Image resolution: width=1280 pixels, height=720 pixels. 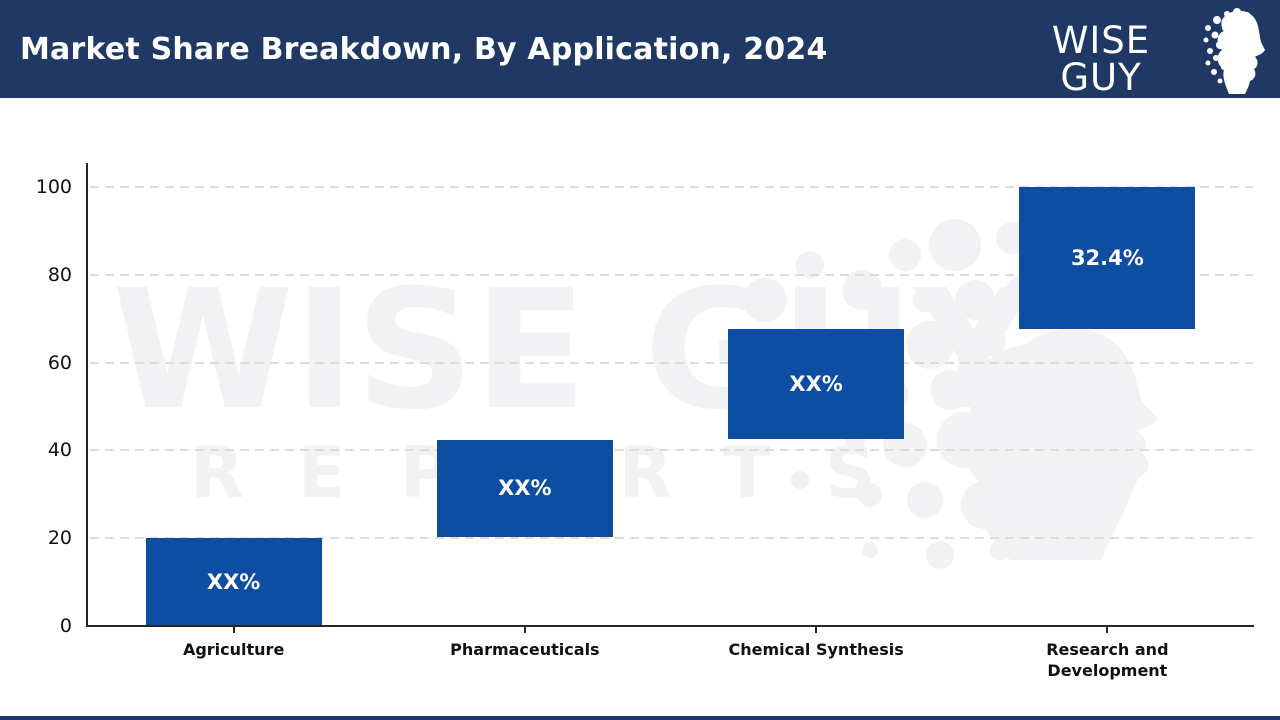 I want to click on x-axis-line, so click(x=670, y=626).